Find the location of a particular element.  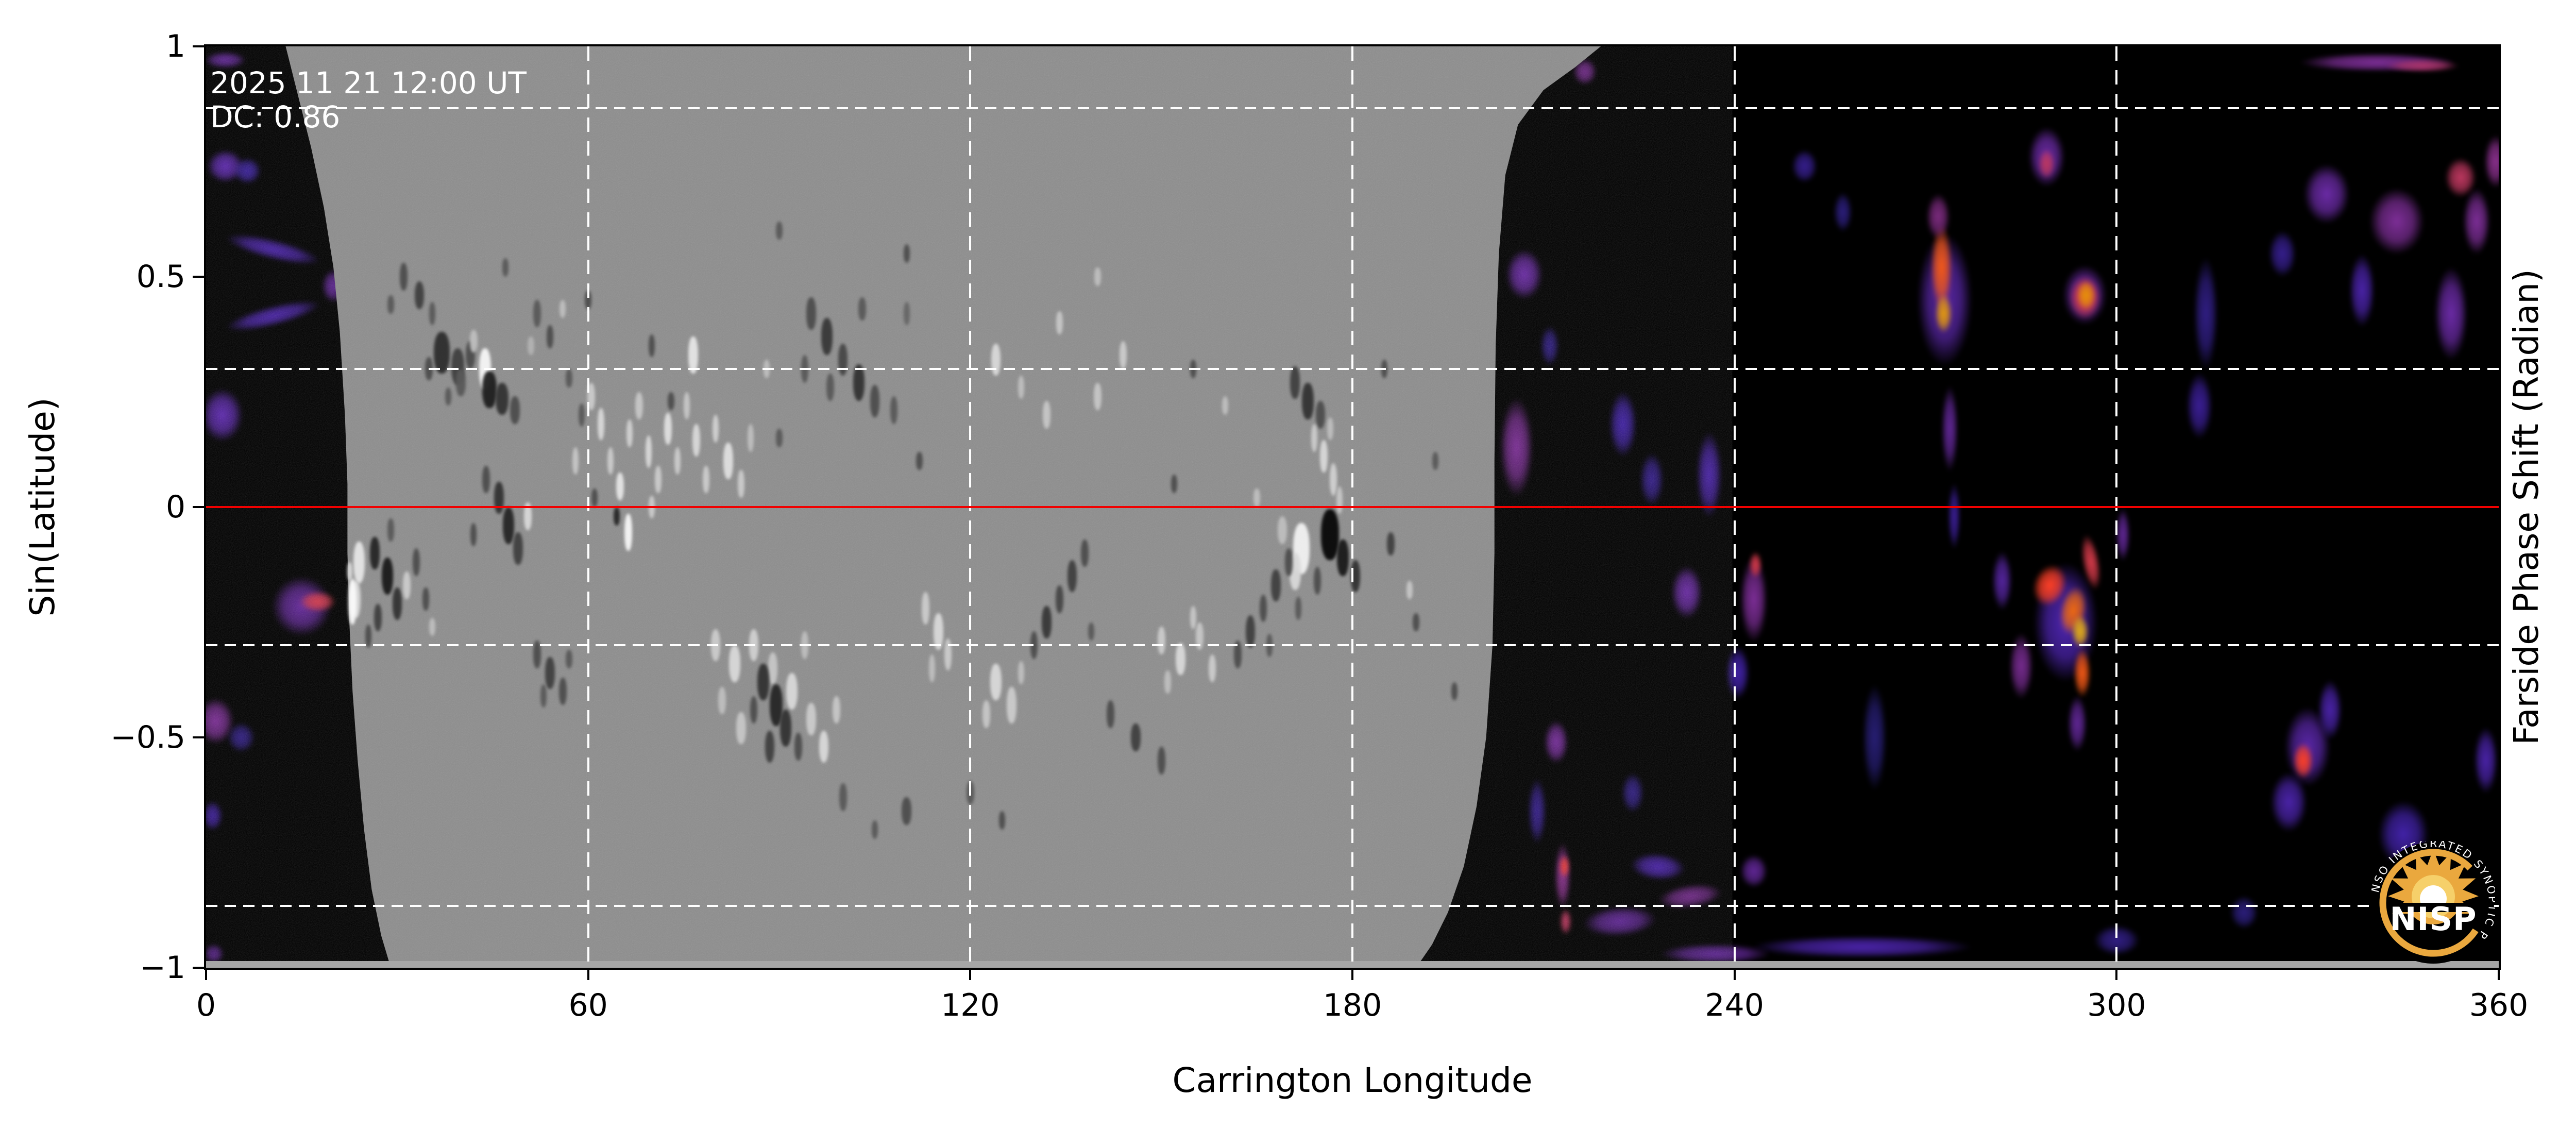

logo-nisp-text: NISP is located at coordinates (2433, 919).